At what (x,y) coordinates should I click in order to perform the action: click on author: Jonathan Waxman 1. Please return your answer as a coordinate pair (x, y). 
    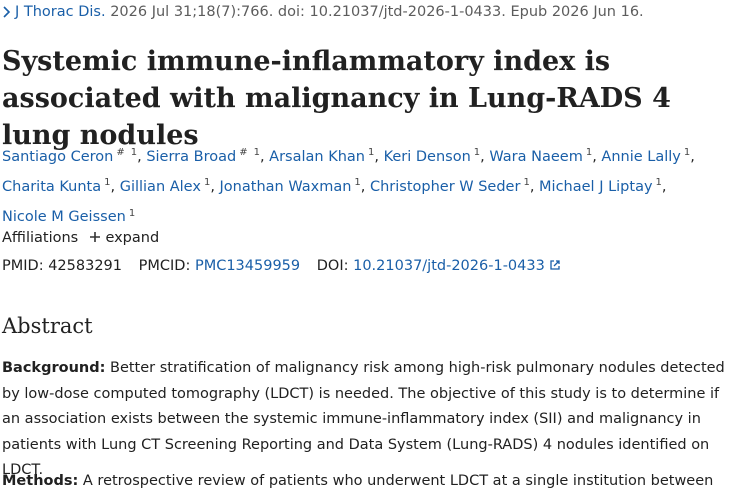
    Looking at the image, I should click on (290, 186).